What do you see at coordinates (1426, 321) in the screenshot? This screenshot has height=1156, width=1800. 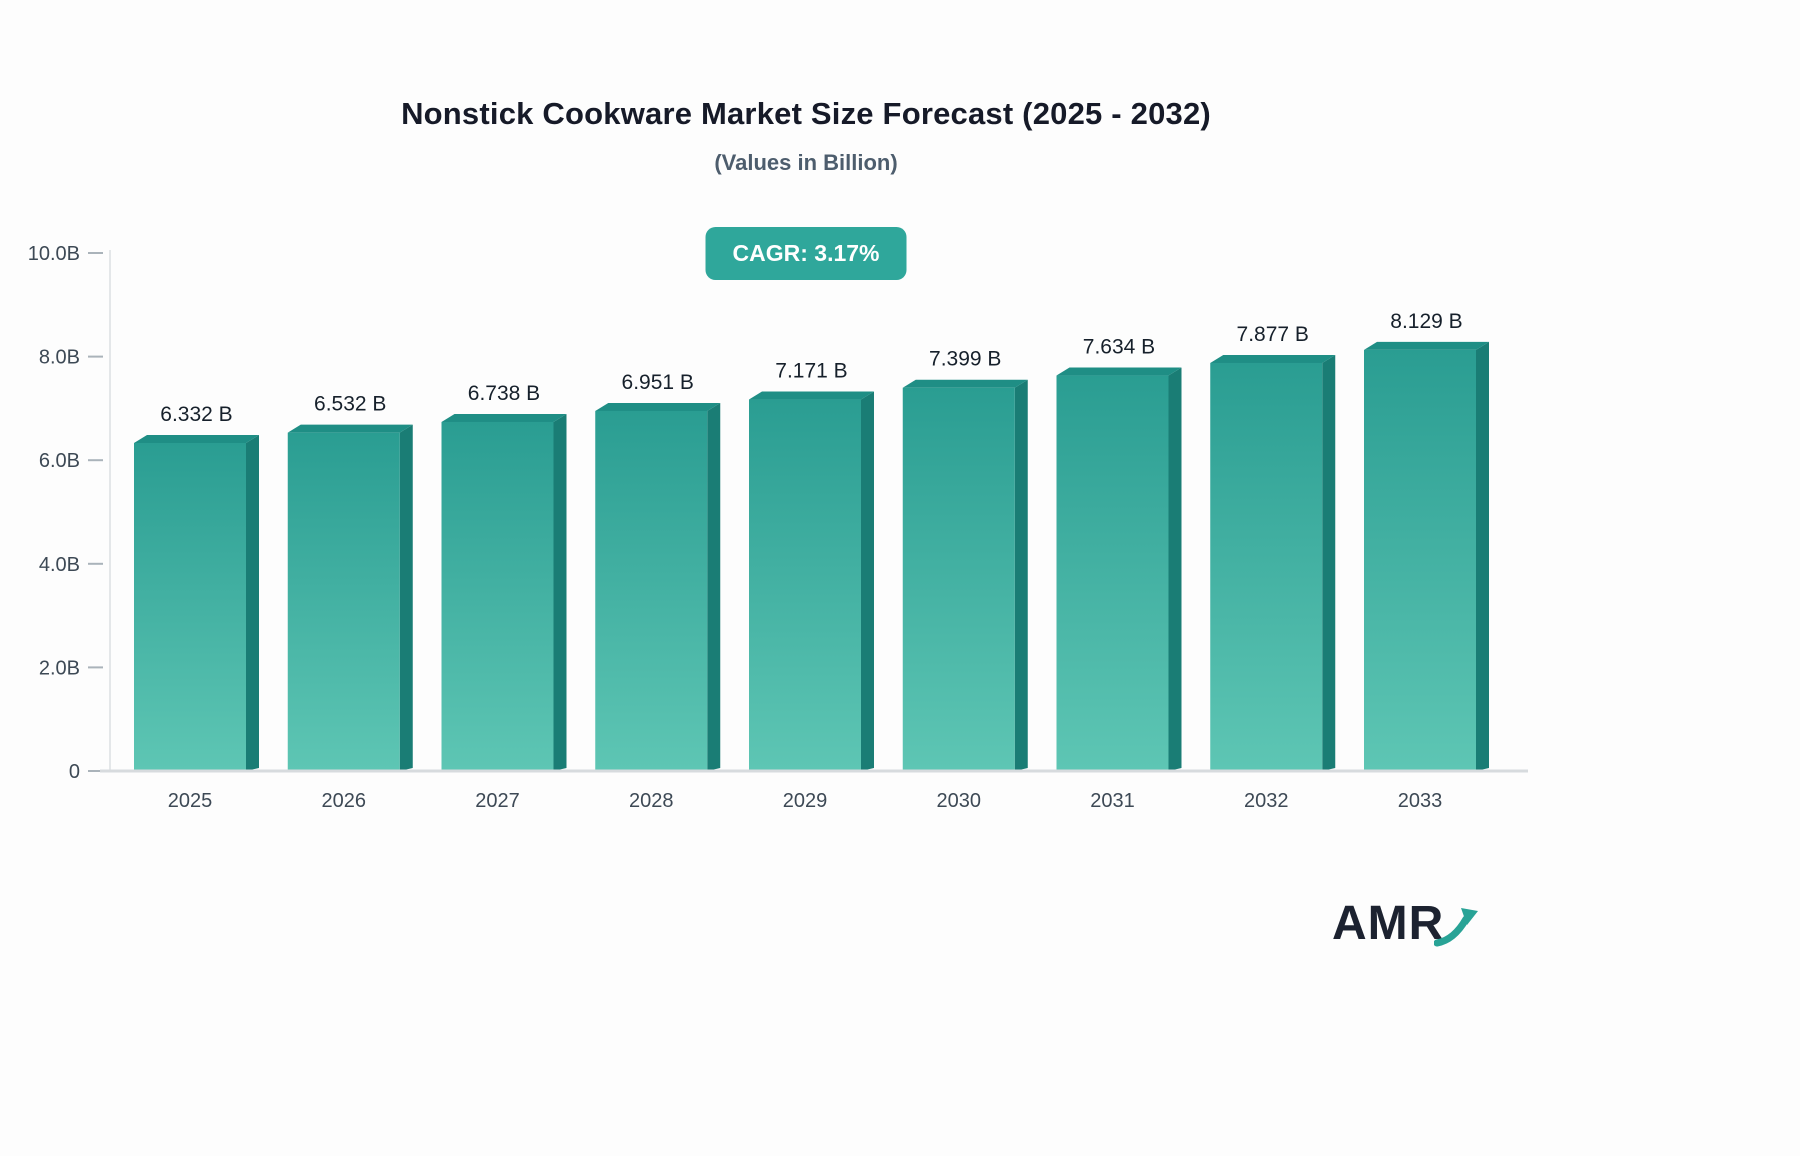 I see `bar-value-label: 8.129 B` at bounding box center [1426, 321].